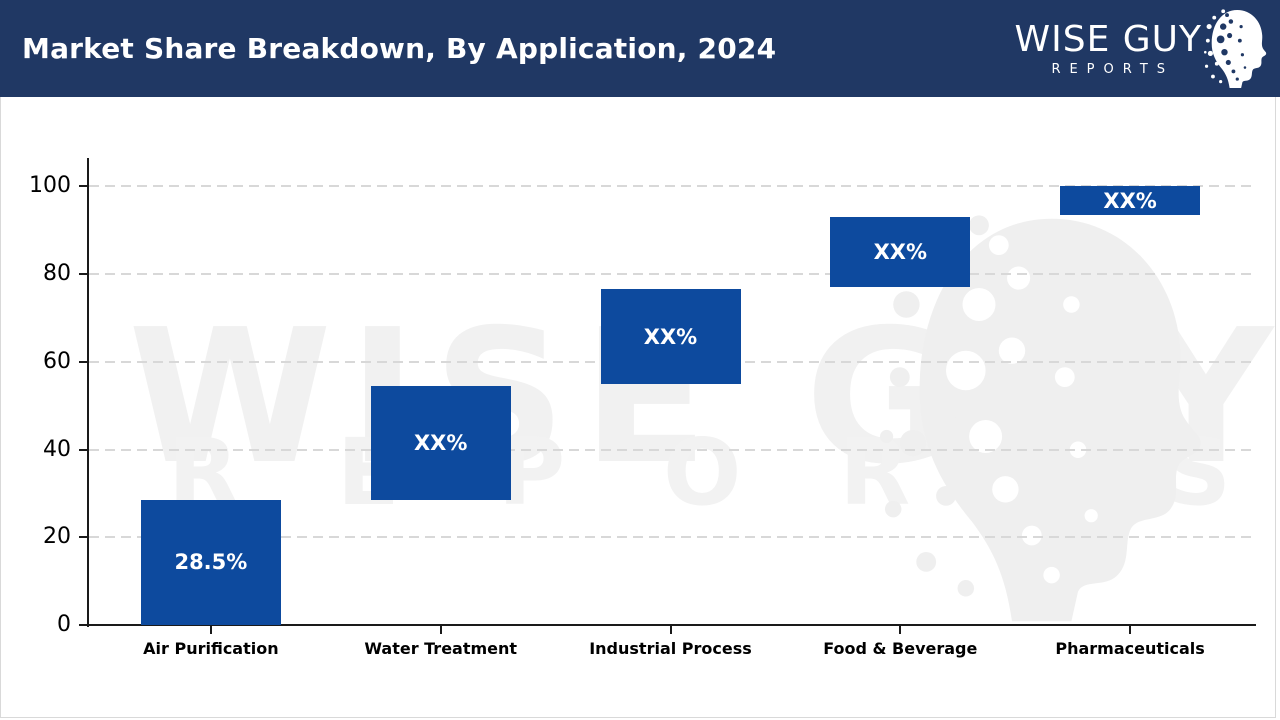 The height and width of the screenshot is (720, 1280). Describe the element at coordinates (441, 648) in the screenshot. I see `x-category-label: Water Treatment` at that location.